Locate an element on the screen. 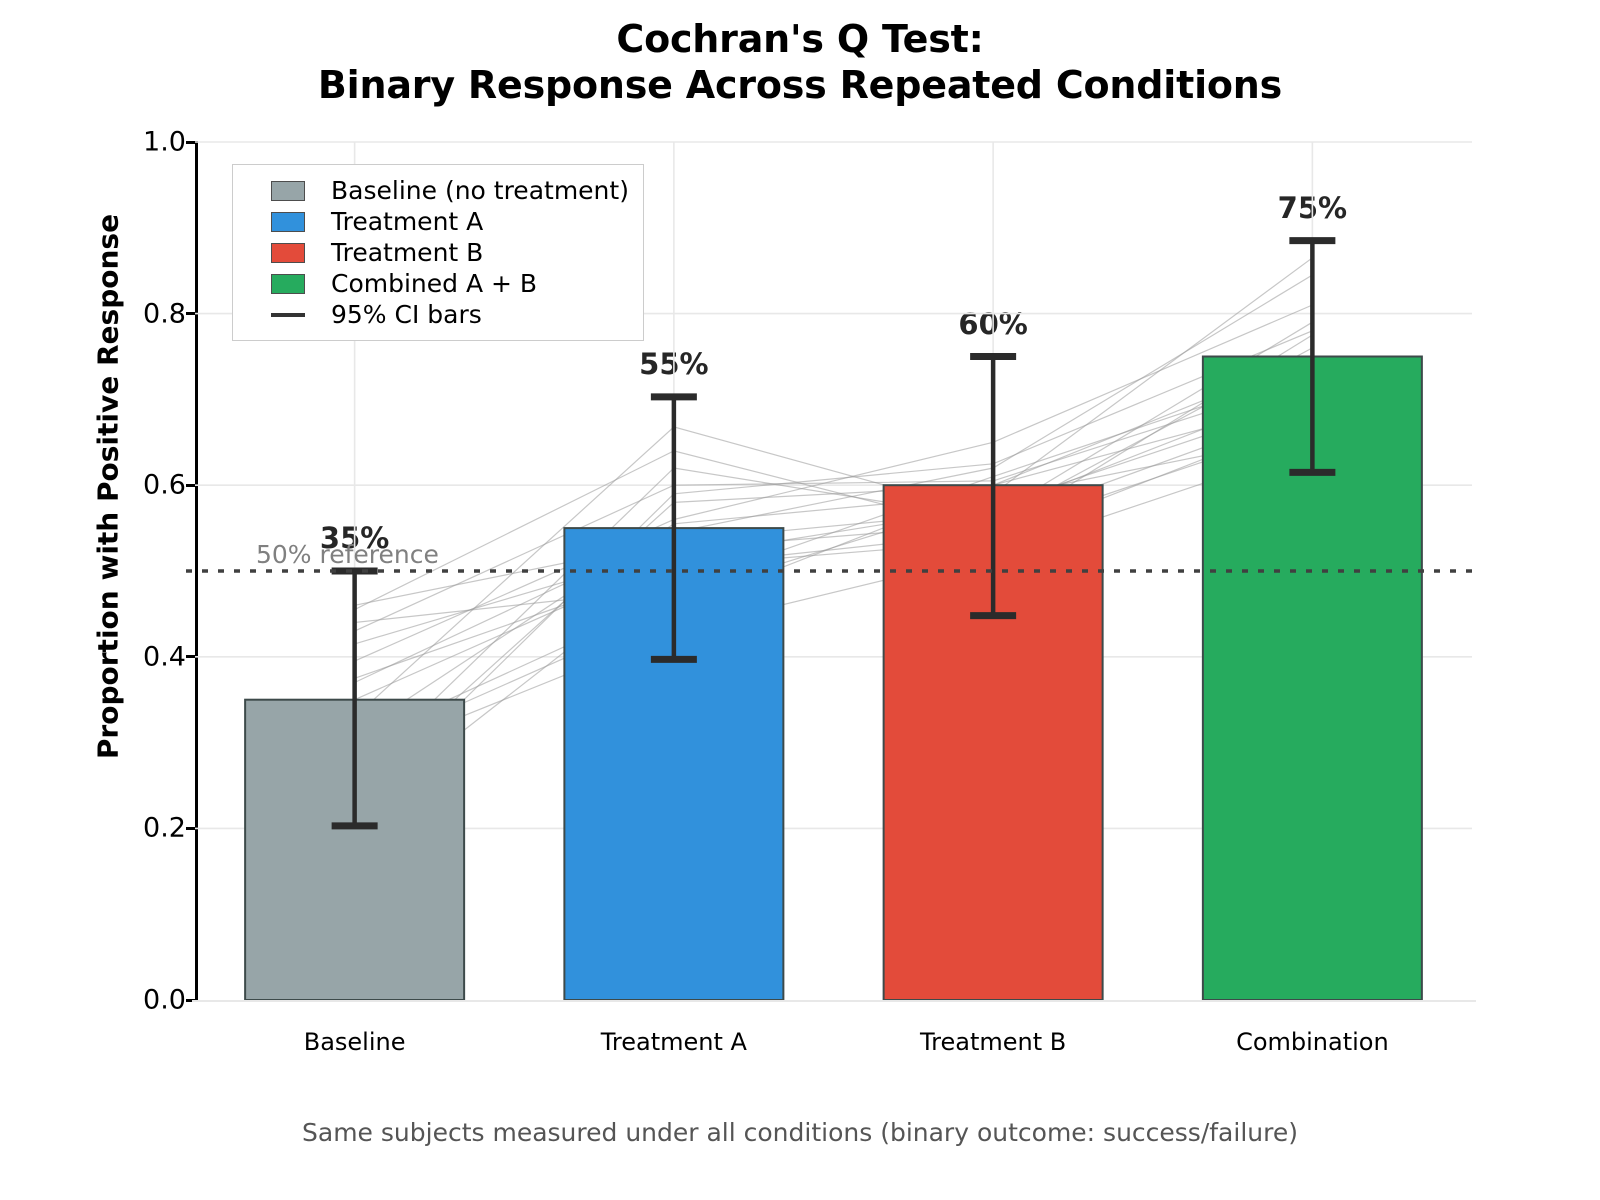 This screenshot has height=1200, width=1600. ci-line-glyph is located at coordinates (288, 314).